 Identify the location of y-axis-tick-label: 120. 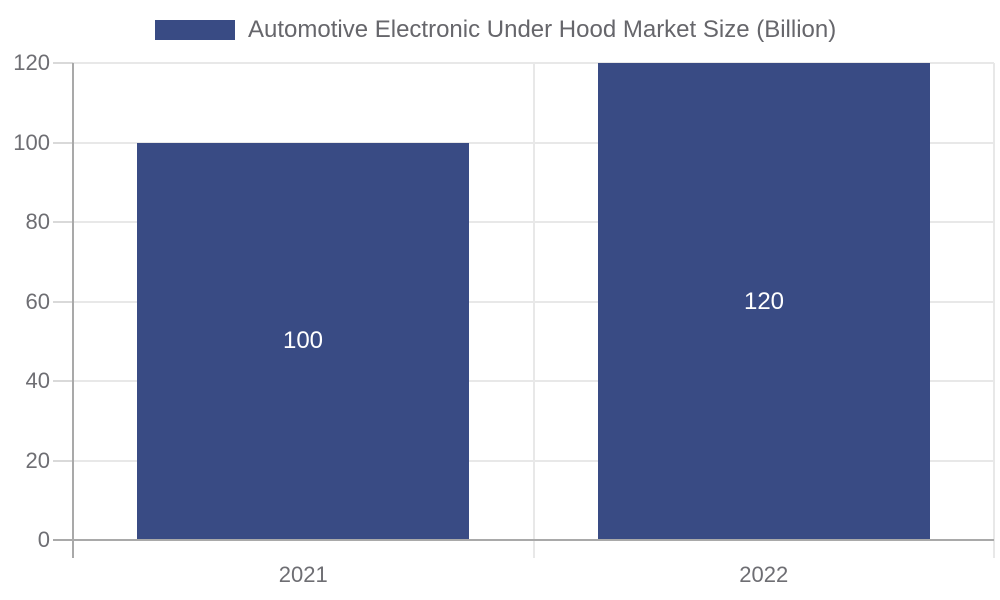
(31, 62).